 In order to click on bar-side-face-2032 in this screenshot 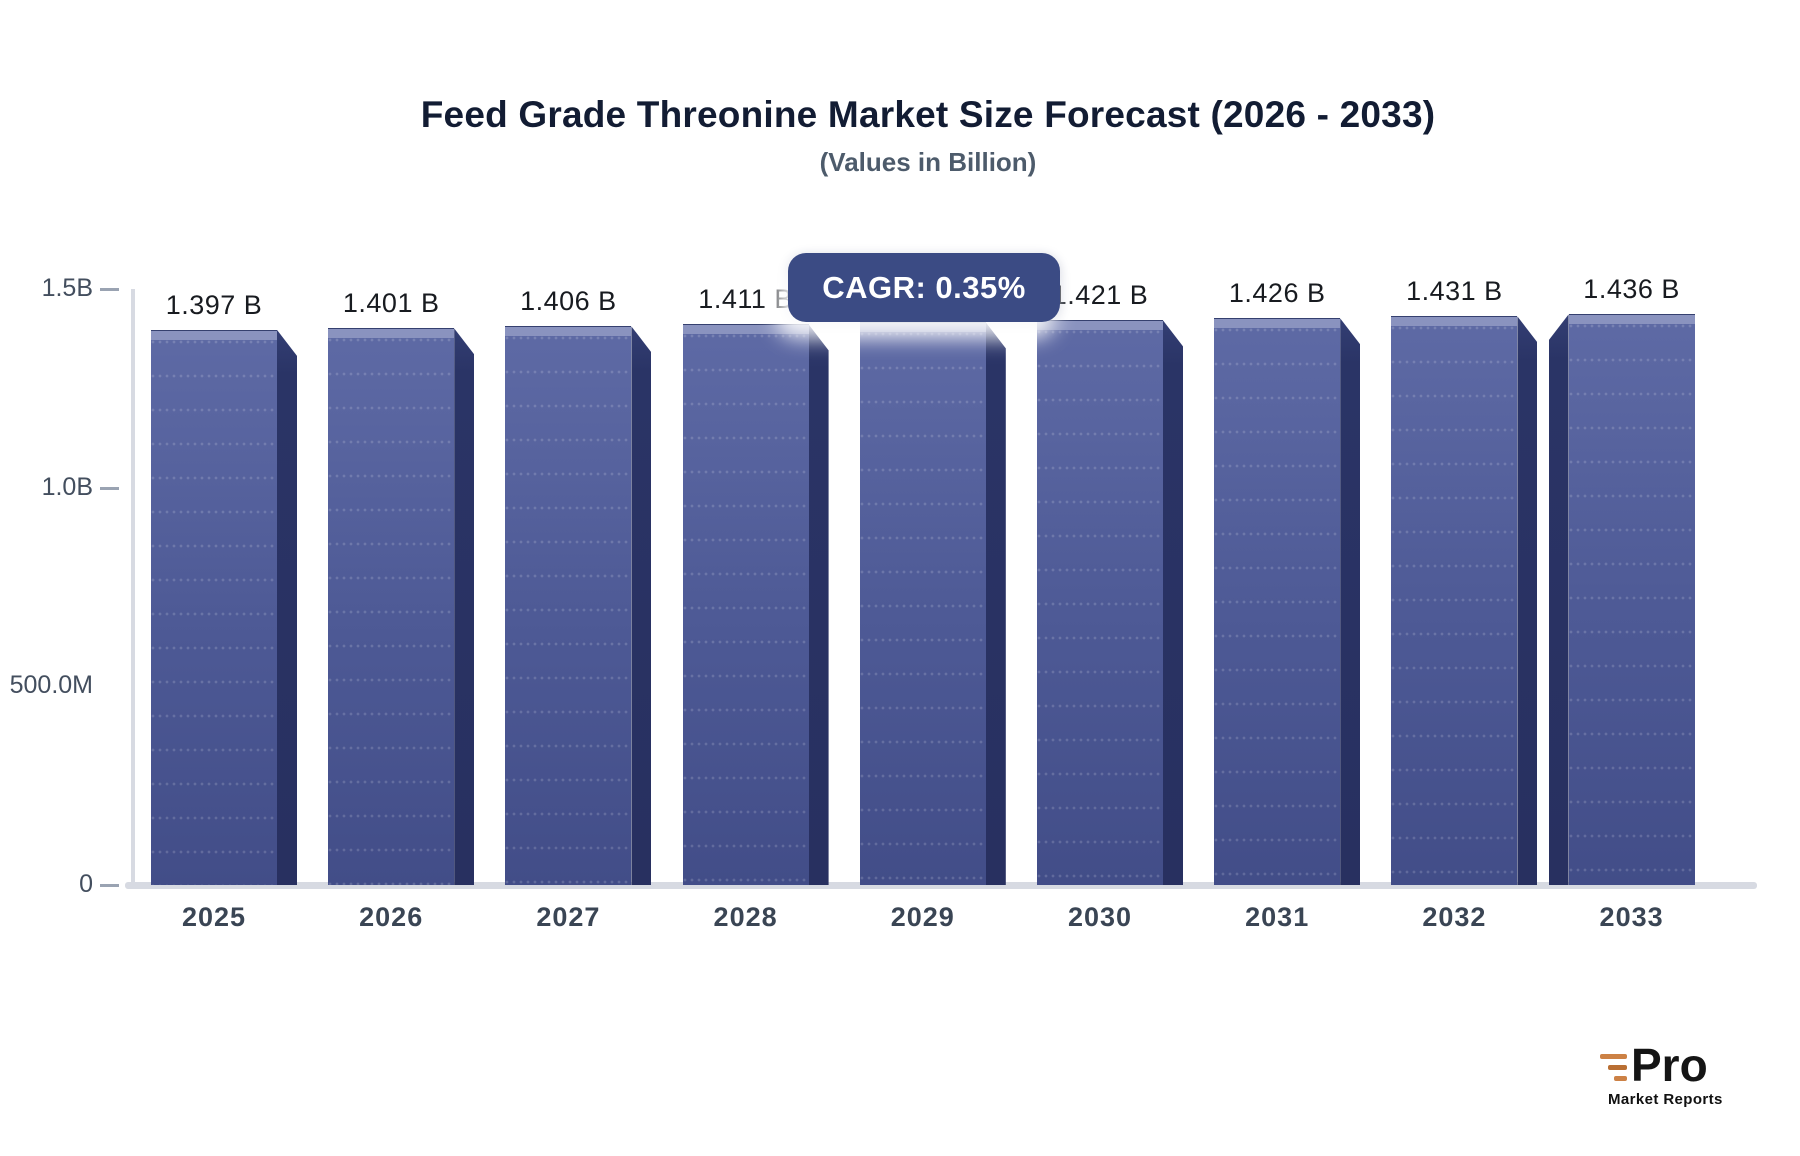, I will do `click(1527, 600)`.